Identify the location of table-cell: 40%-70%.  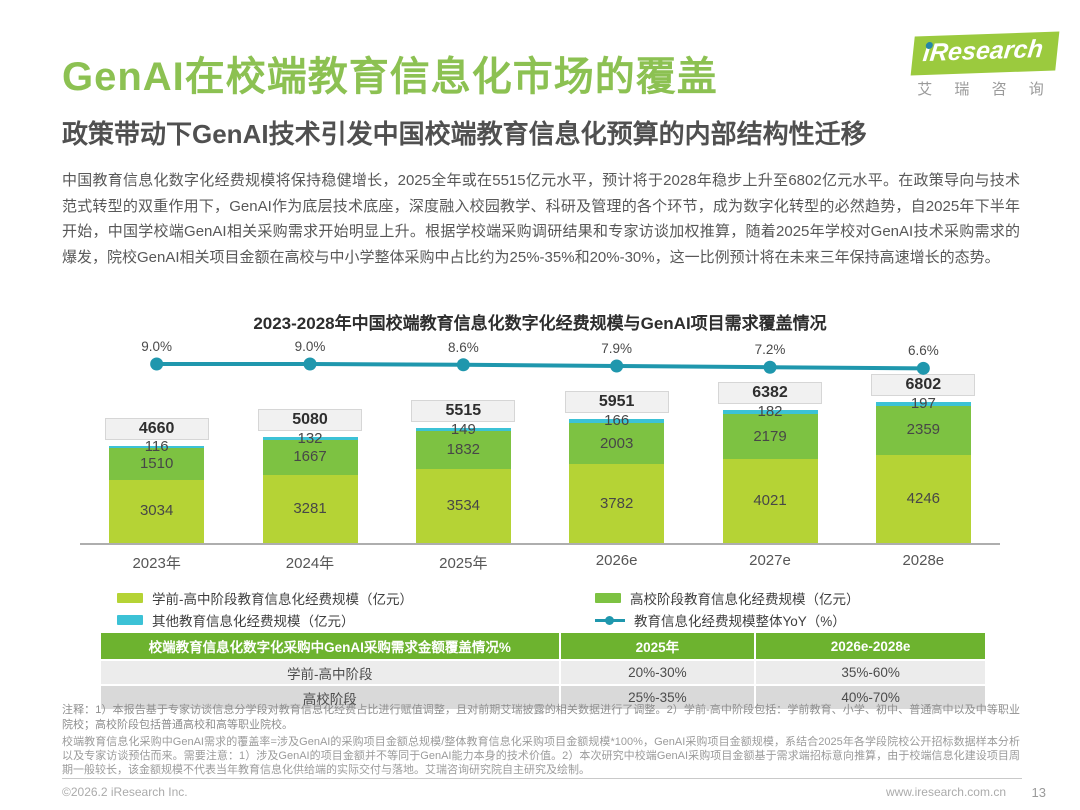
(870, 697).